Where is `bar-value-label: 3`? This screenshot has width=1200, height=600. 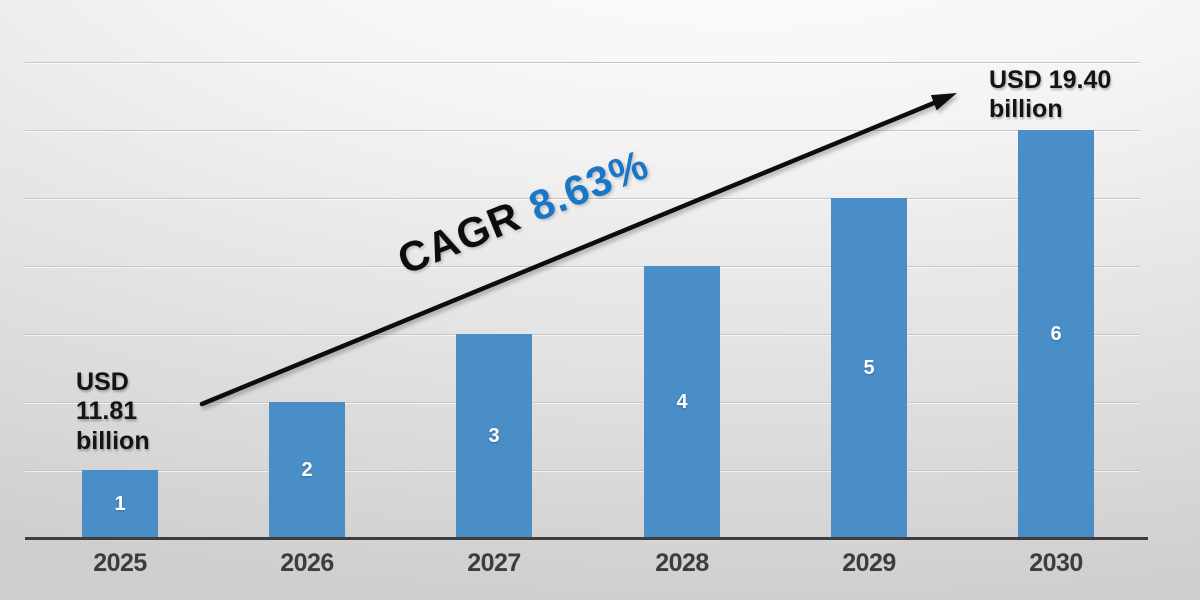 bar-value-label: 3 is located at coordinates (494, 435).